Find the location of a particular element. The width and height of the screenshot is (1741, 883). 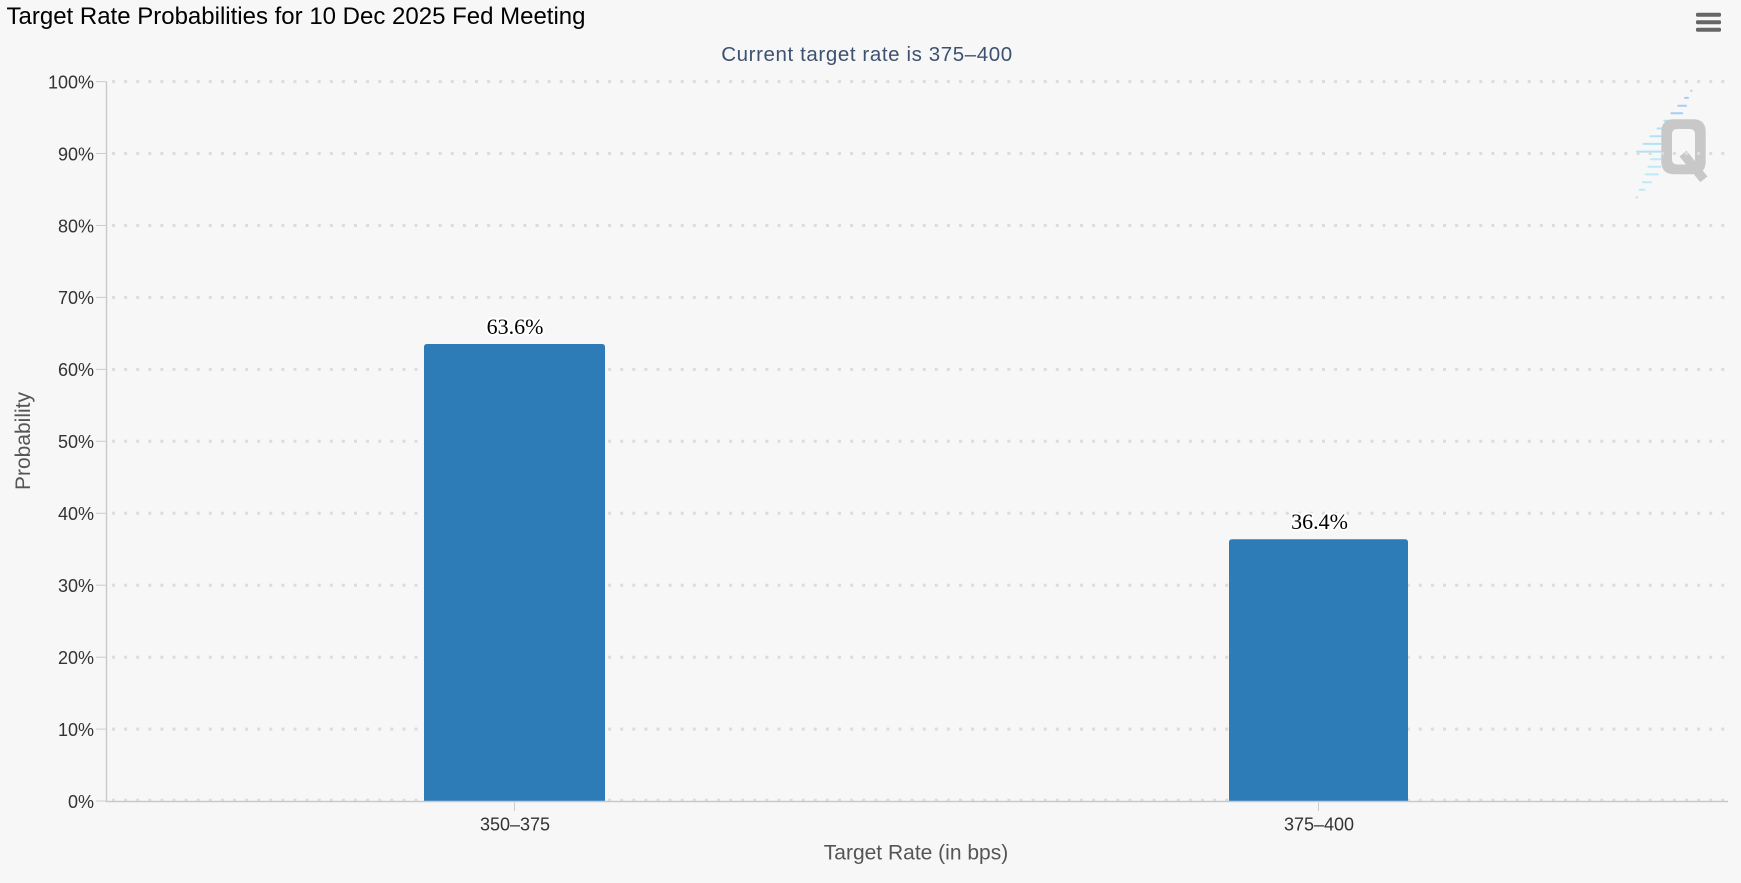

svg-text: 80% is located at coordinates (76, 226).